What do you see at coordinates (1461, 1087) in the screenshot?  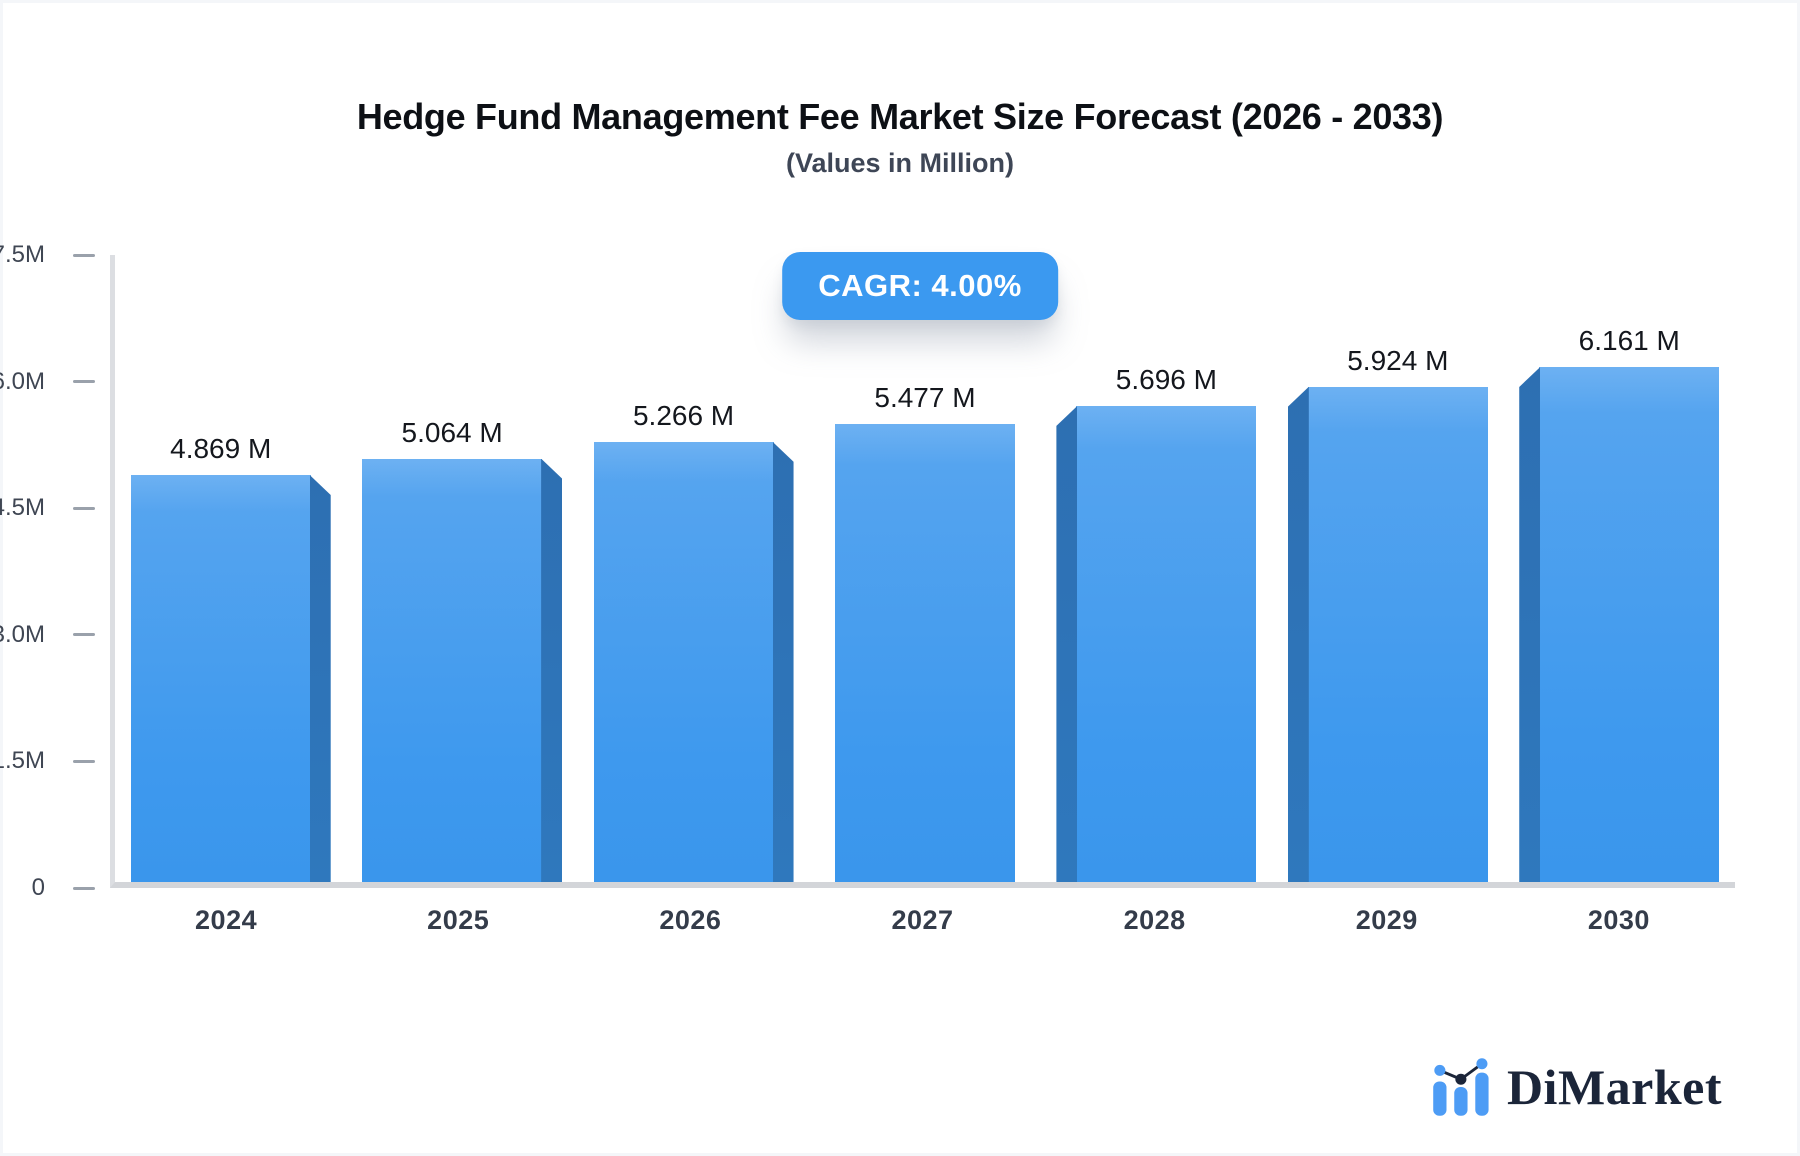 I see `bar-chart-with-trendline-icon` at bounding box center [1461, 1087].